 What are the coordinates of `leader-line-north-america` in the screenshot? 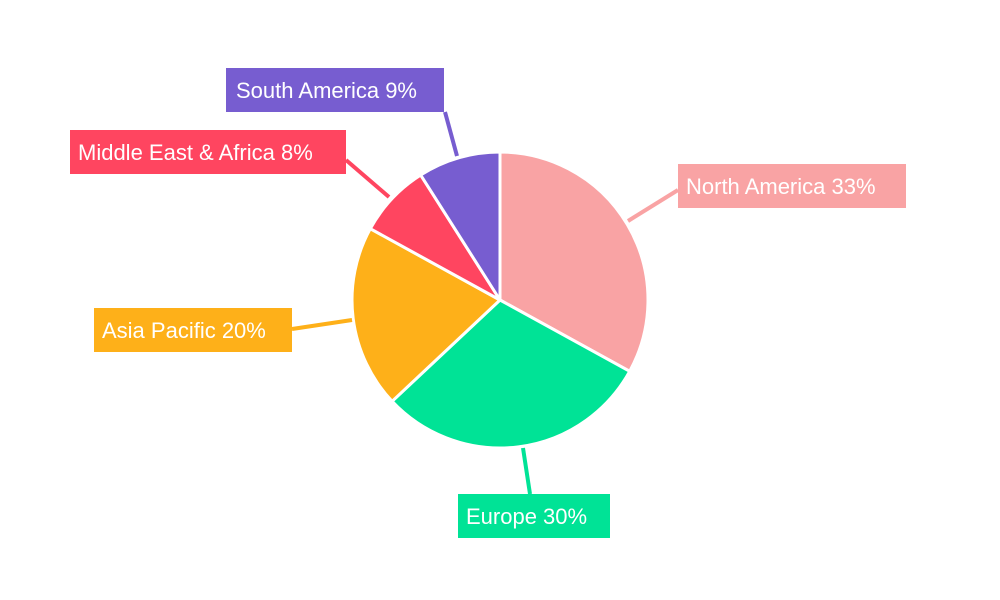 It's located at (653, 205).